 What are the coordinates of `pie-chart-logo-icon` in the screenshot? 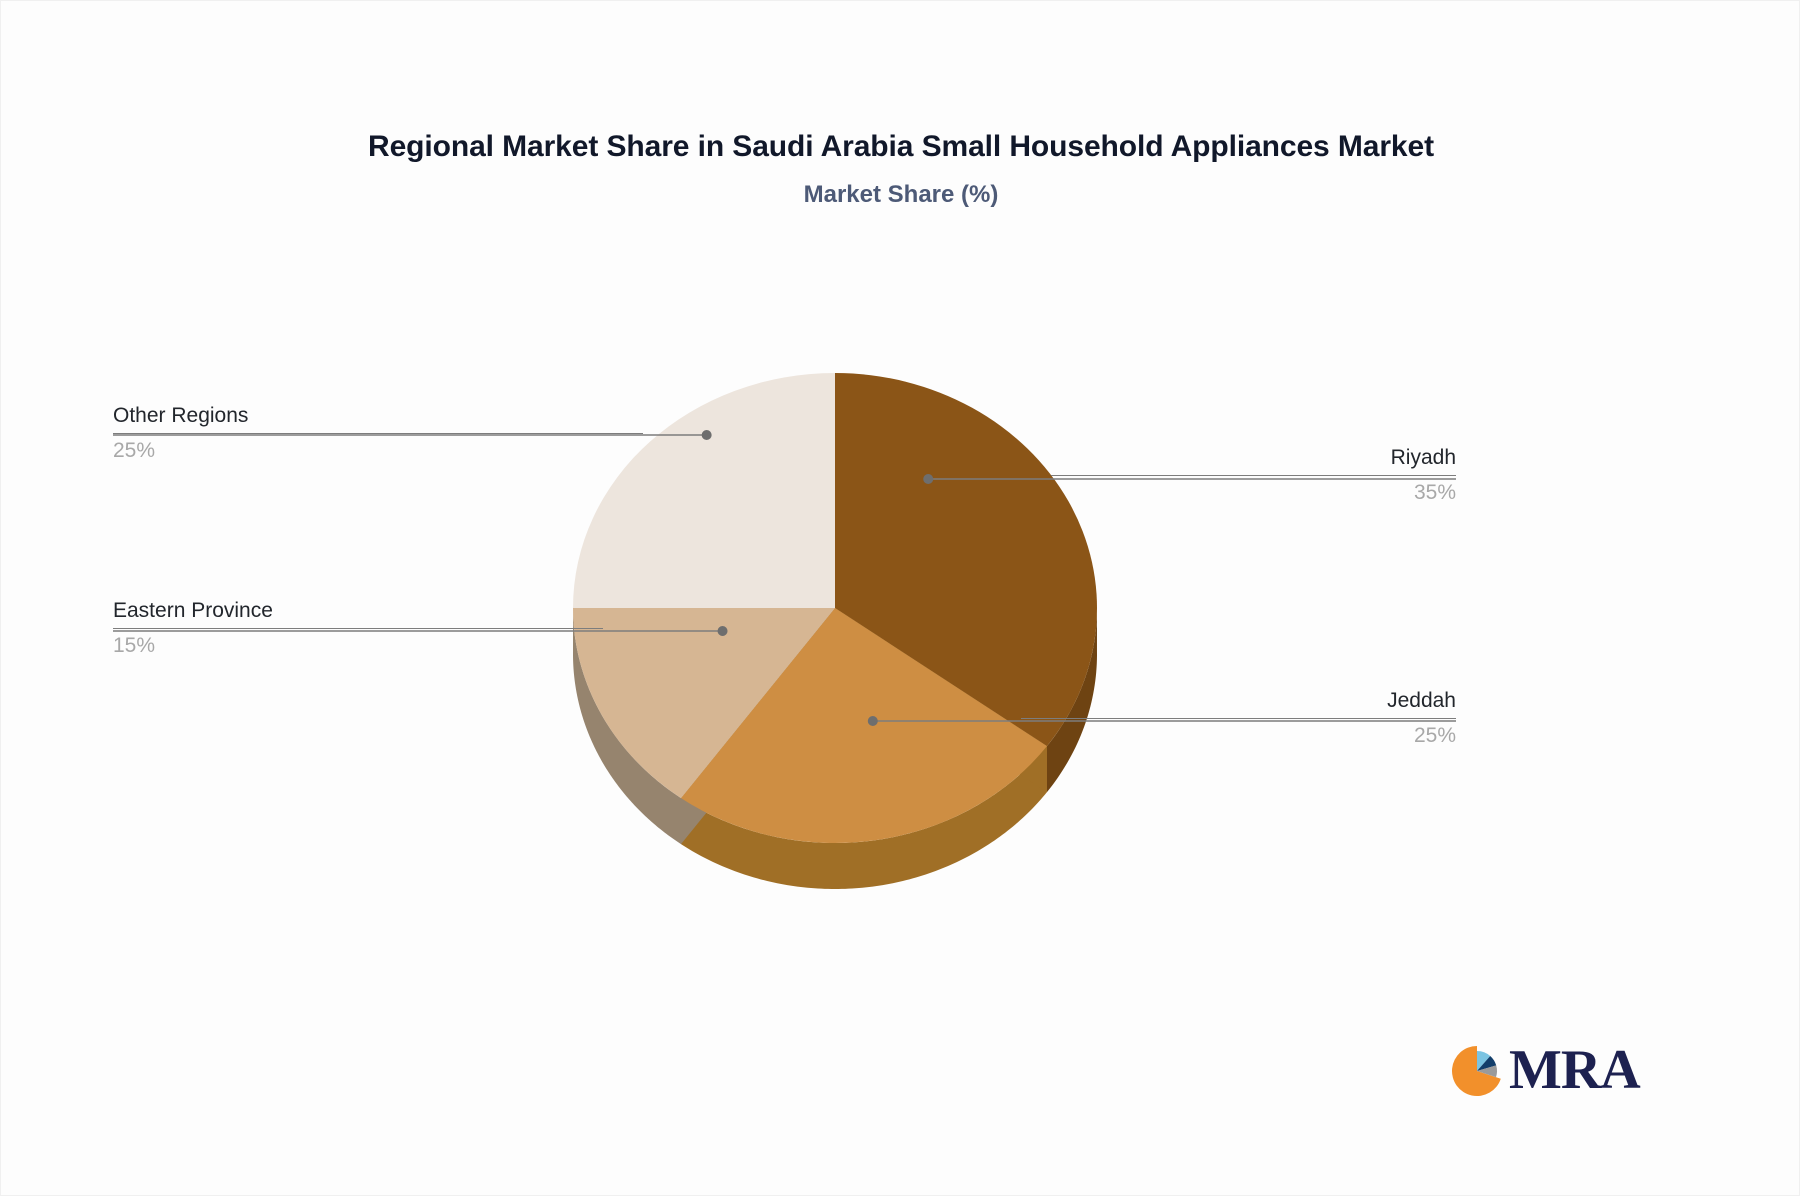 It's located at (1479, 1072).